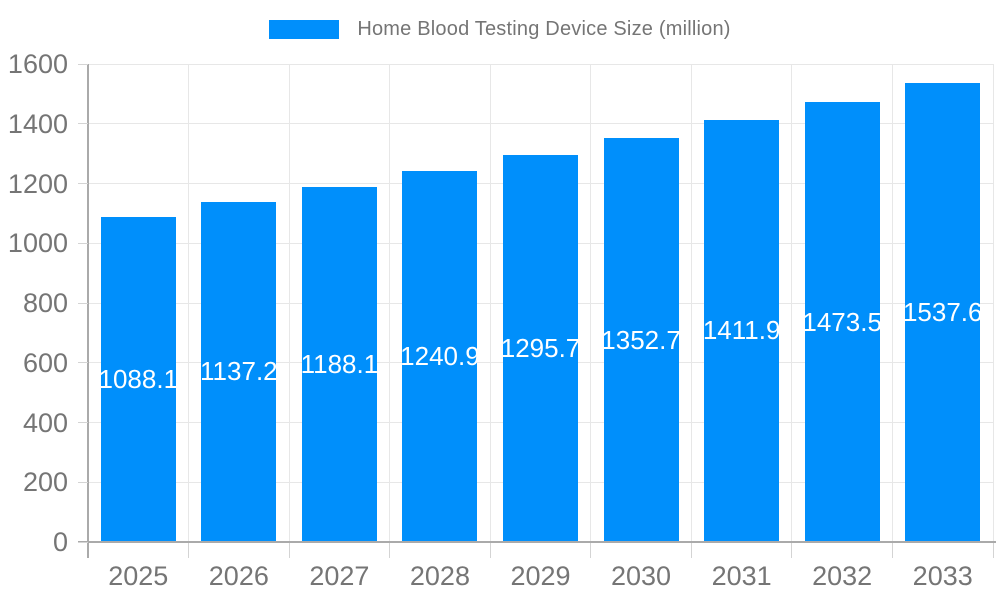 The width and height of the screenshot is (1000, 600). What do you see at coordinates (741, 576) in the screenshot?
I see `x-axis-tick-label: 2031` at bounding box center [741, 576].